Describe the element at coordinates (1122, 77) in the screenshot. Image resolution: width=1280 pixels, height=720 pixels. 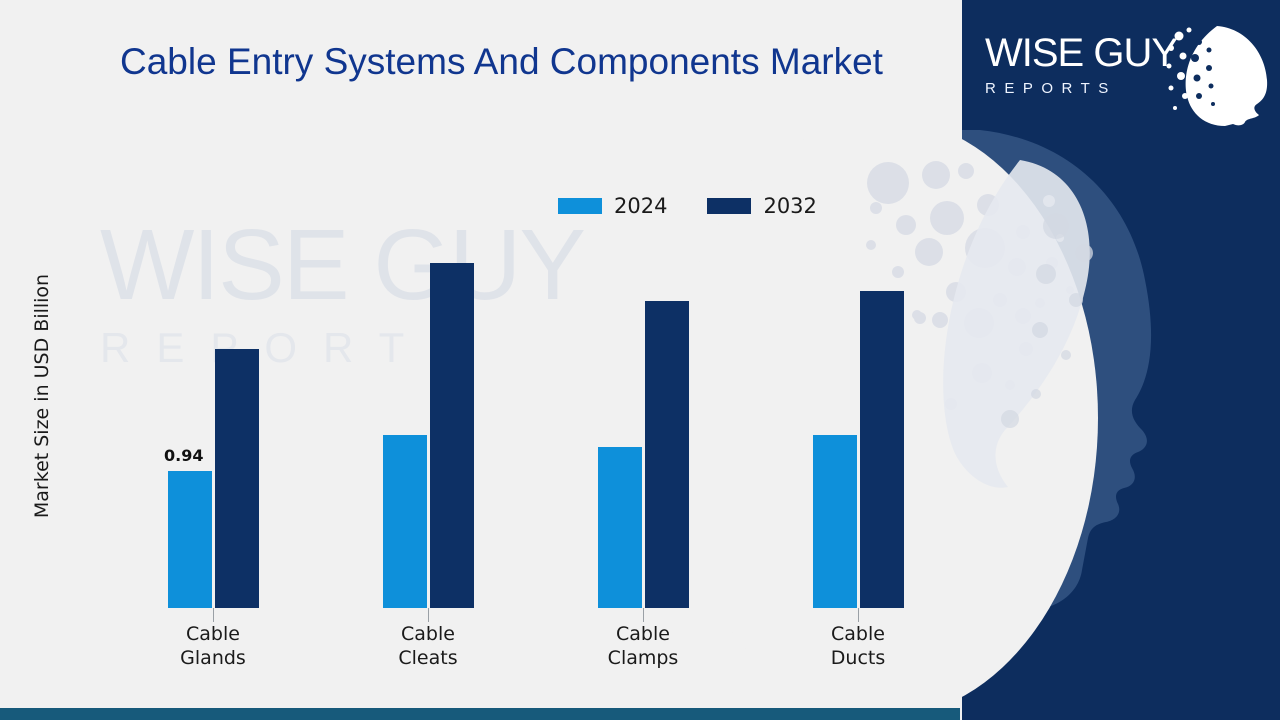
I see `brand-logo: WISE GUY REPORTS` at that location.